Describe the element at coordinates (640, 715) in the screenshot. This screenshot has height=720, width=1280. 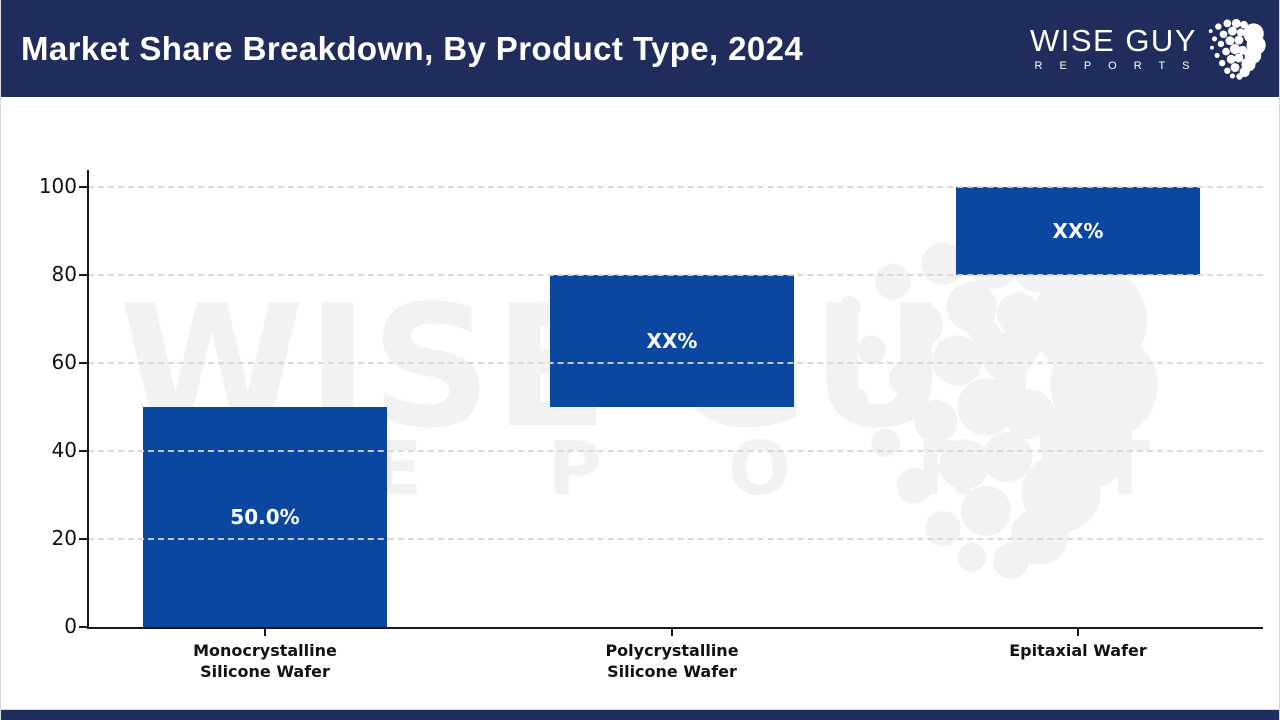
I see `footer-bar` at that location.